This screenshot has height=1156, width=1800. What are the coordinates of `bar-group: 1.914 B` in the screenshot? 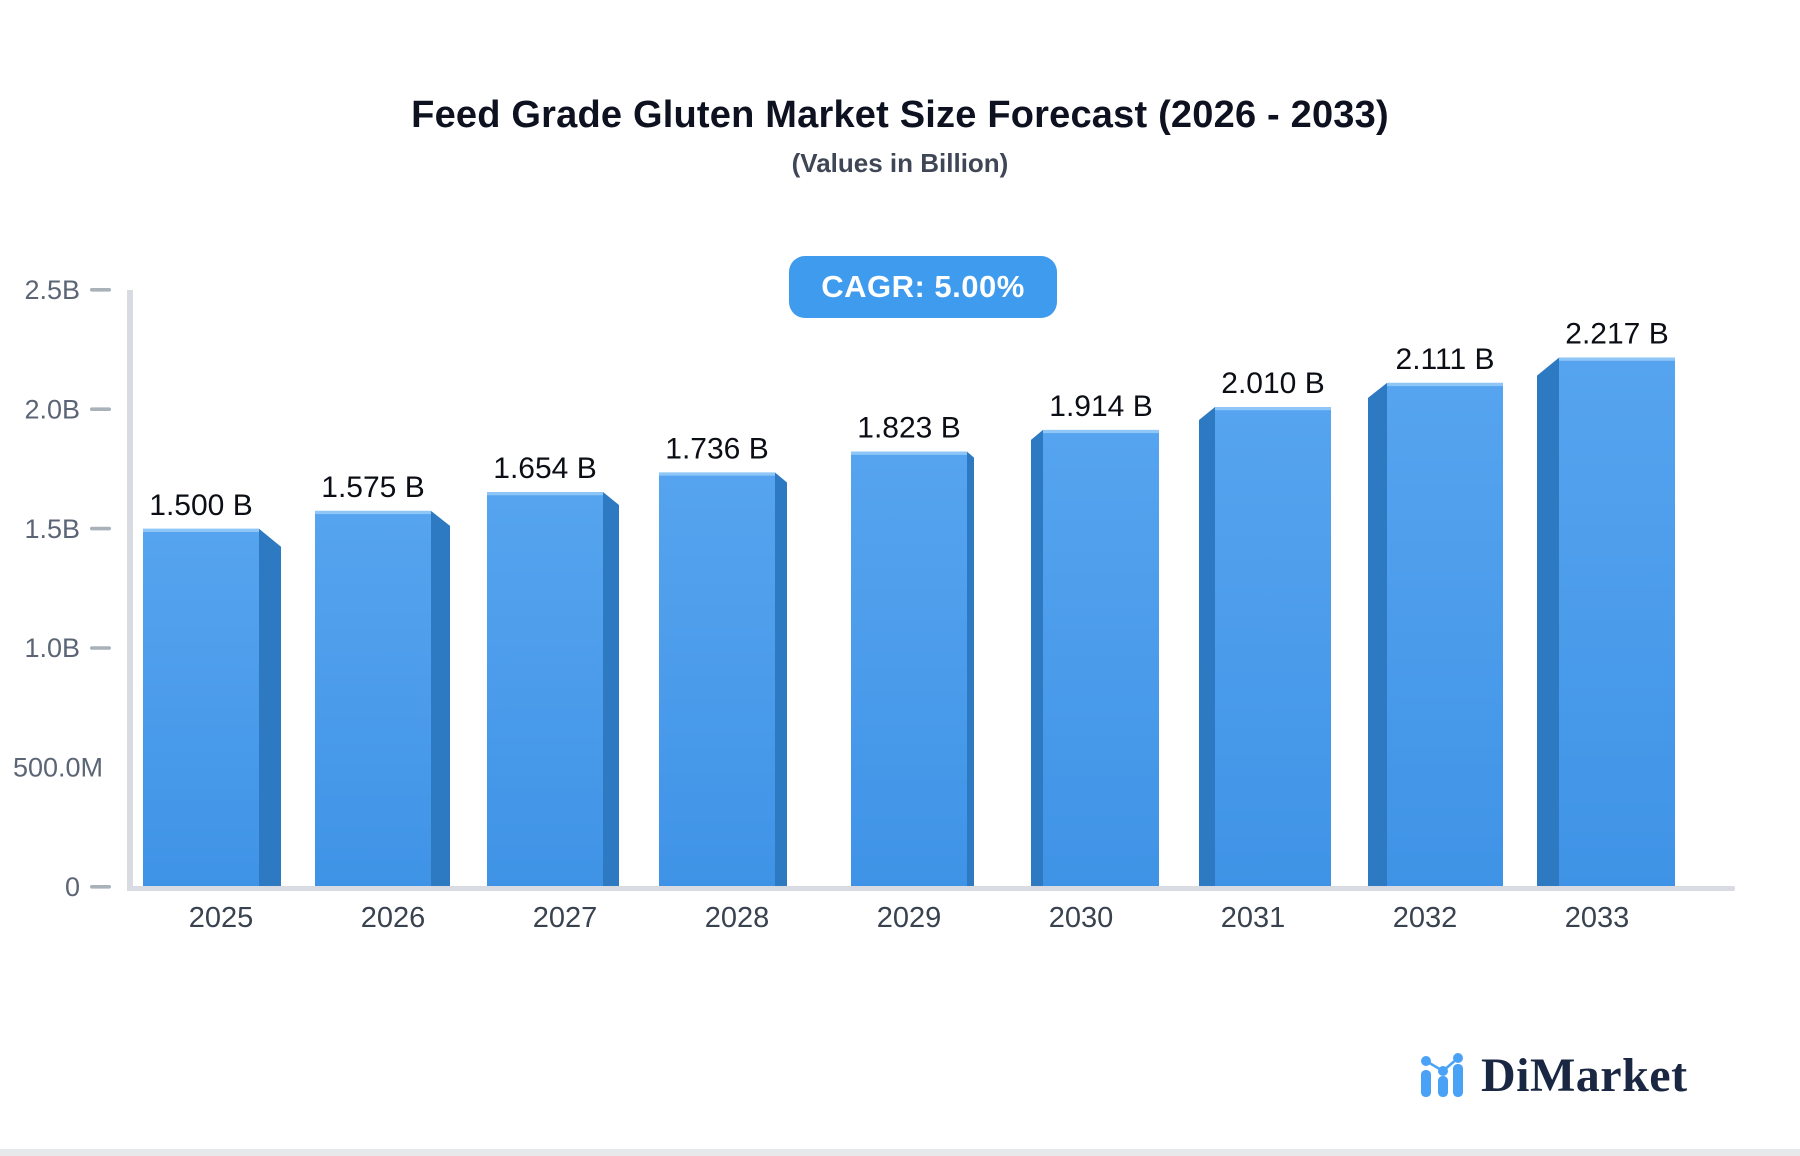 It's located at (1095, 638).